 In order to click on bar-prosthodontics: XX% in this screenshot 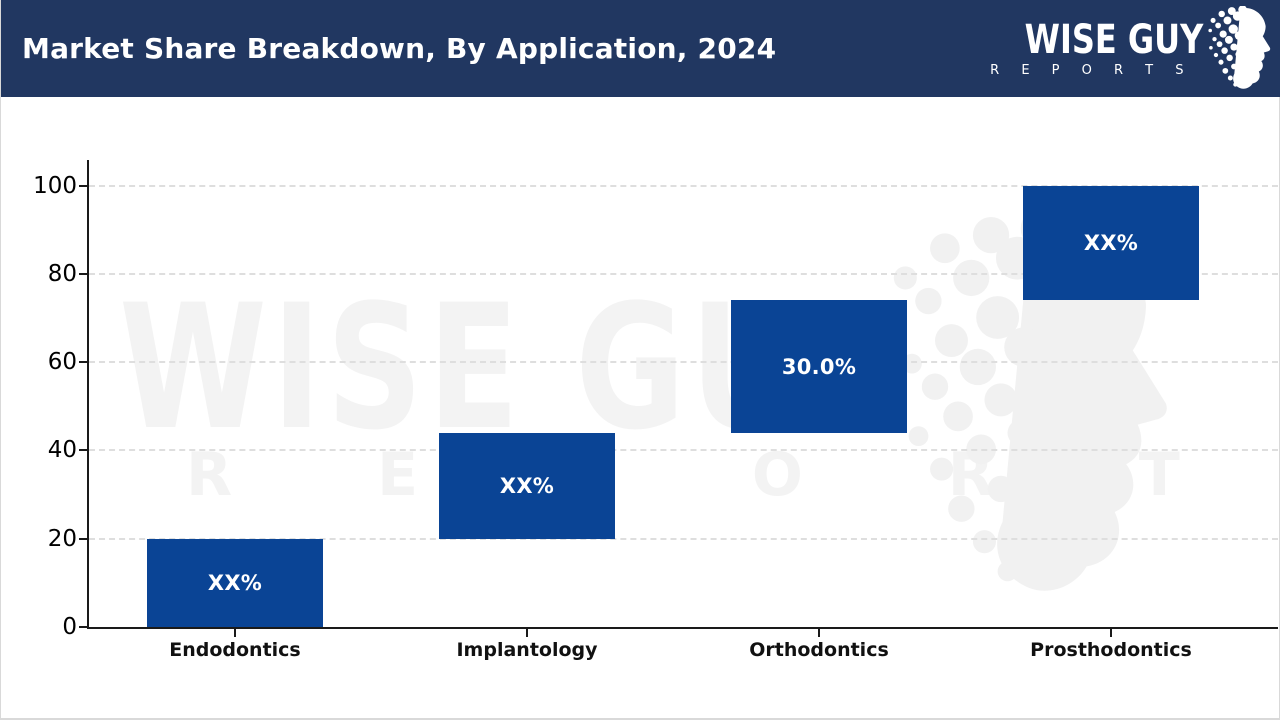, I will do `click(1111, 243)`.